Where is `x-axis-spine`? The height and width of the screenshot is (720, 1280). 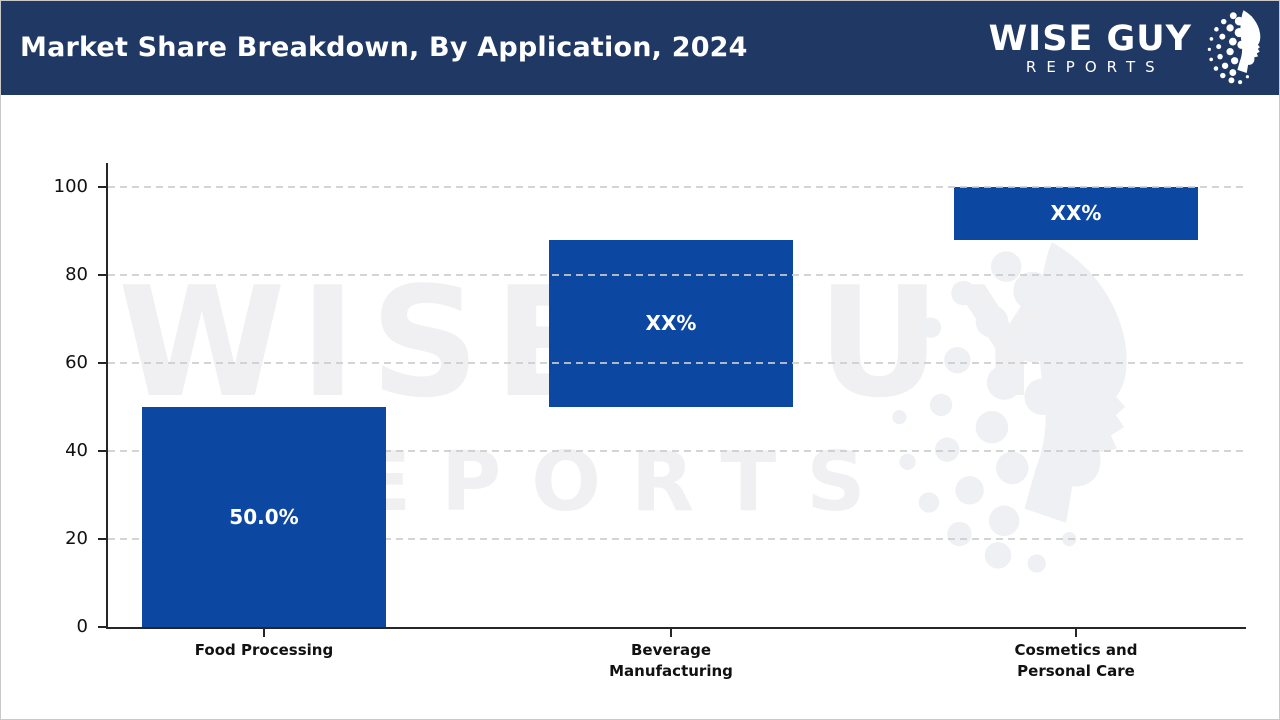 x-axis-spine is located at coordinates (676, 628).